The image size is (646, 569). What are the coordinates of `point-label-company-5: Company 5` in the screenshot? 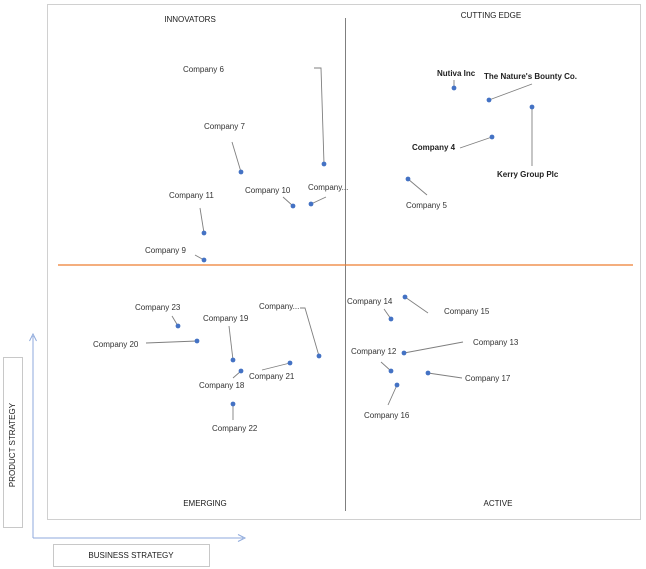 It's located at (426, 205).